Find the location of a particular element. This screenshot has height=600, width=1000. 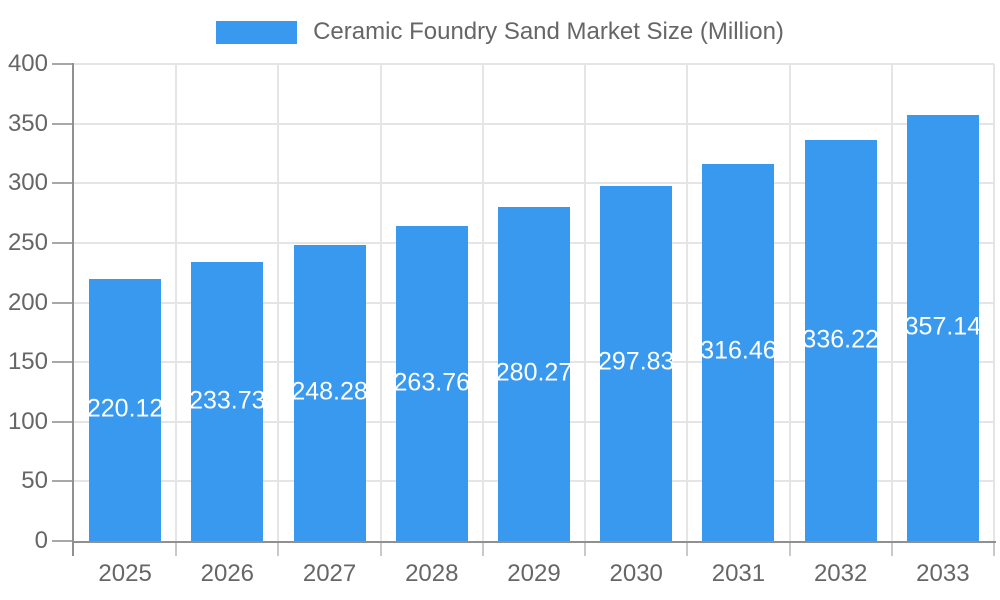

bar-value-label-2026: 233.73 is located at coordinates (227, 399).